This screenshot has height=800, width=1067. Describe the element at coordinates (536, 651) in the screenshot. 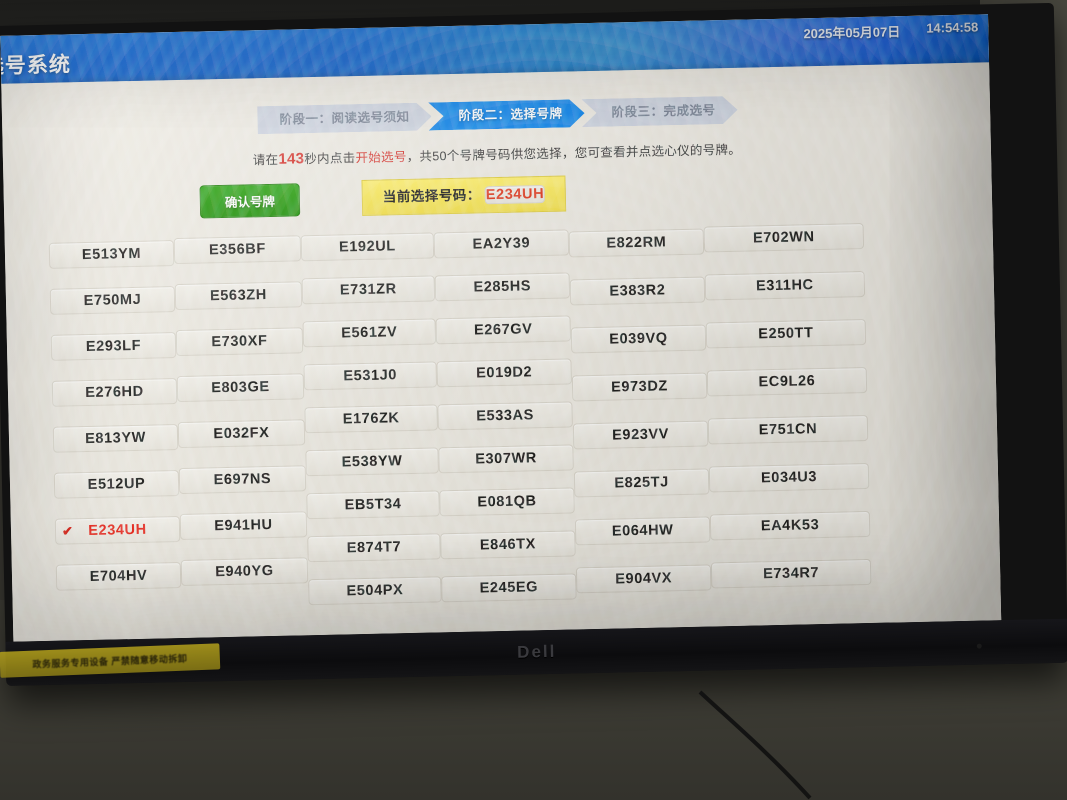

I see `dell-logo: Dell` at that location.